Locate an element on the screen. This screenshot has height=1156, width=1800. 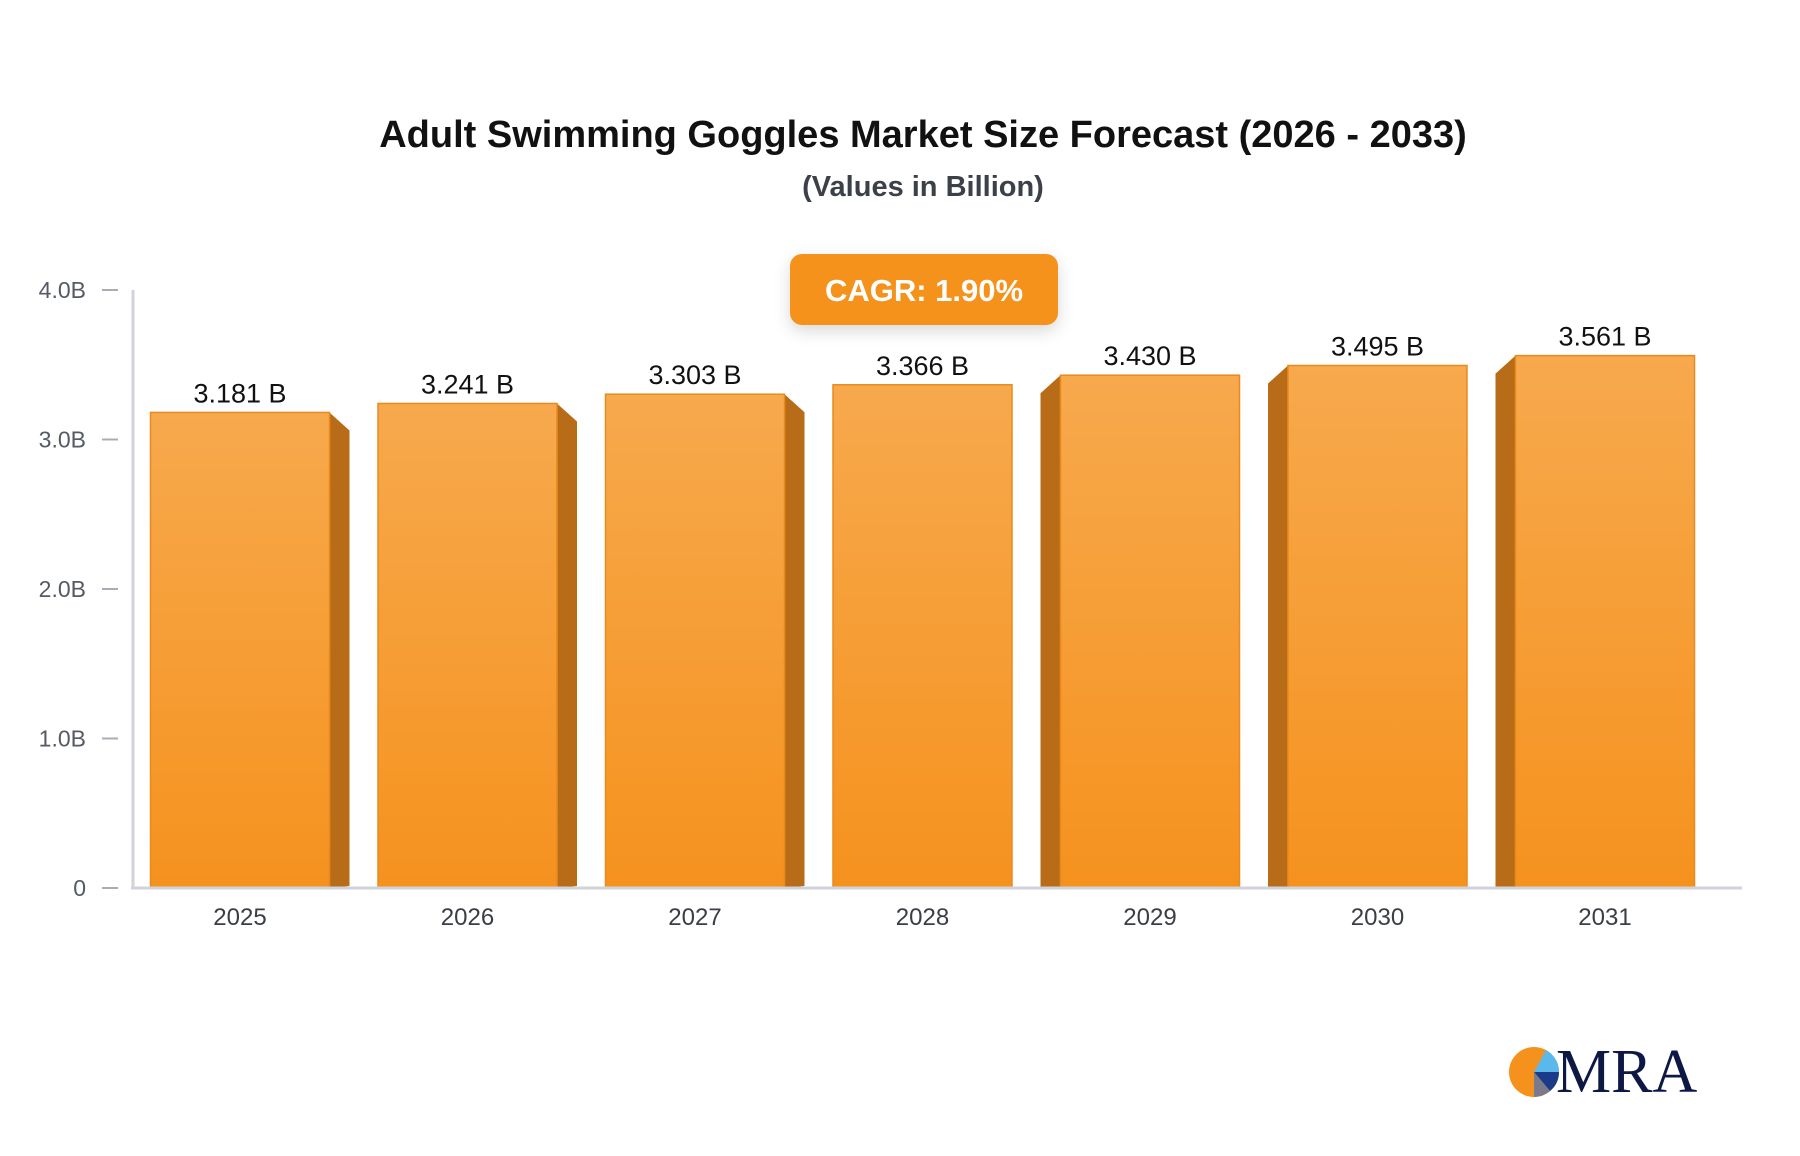
bar-2027: 3.303 B is located at coordinates (704, 624).